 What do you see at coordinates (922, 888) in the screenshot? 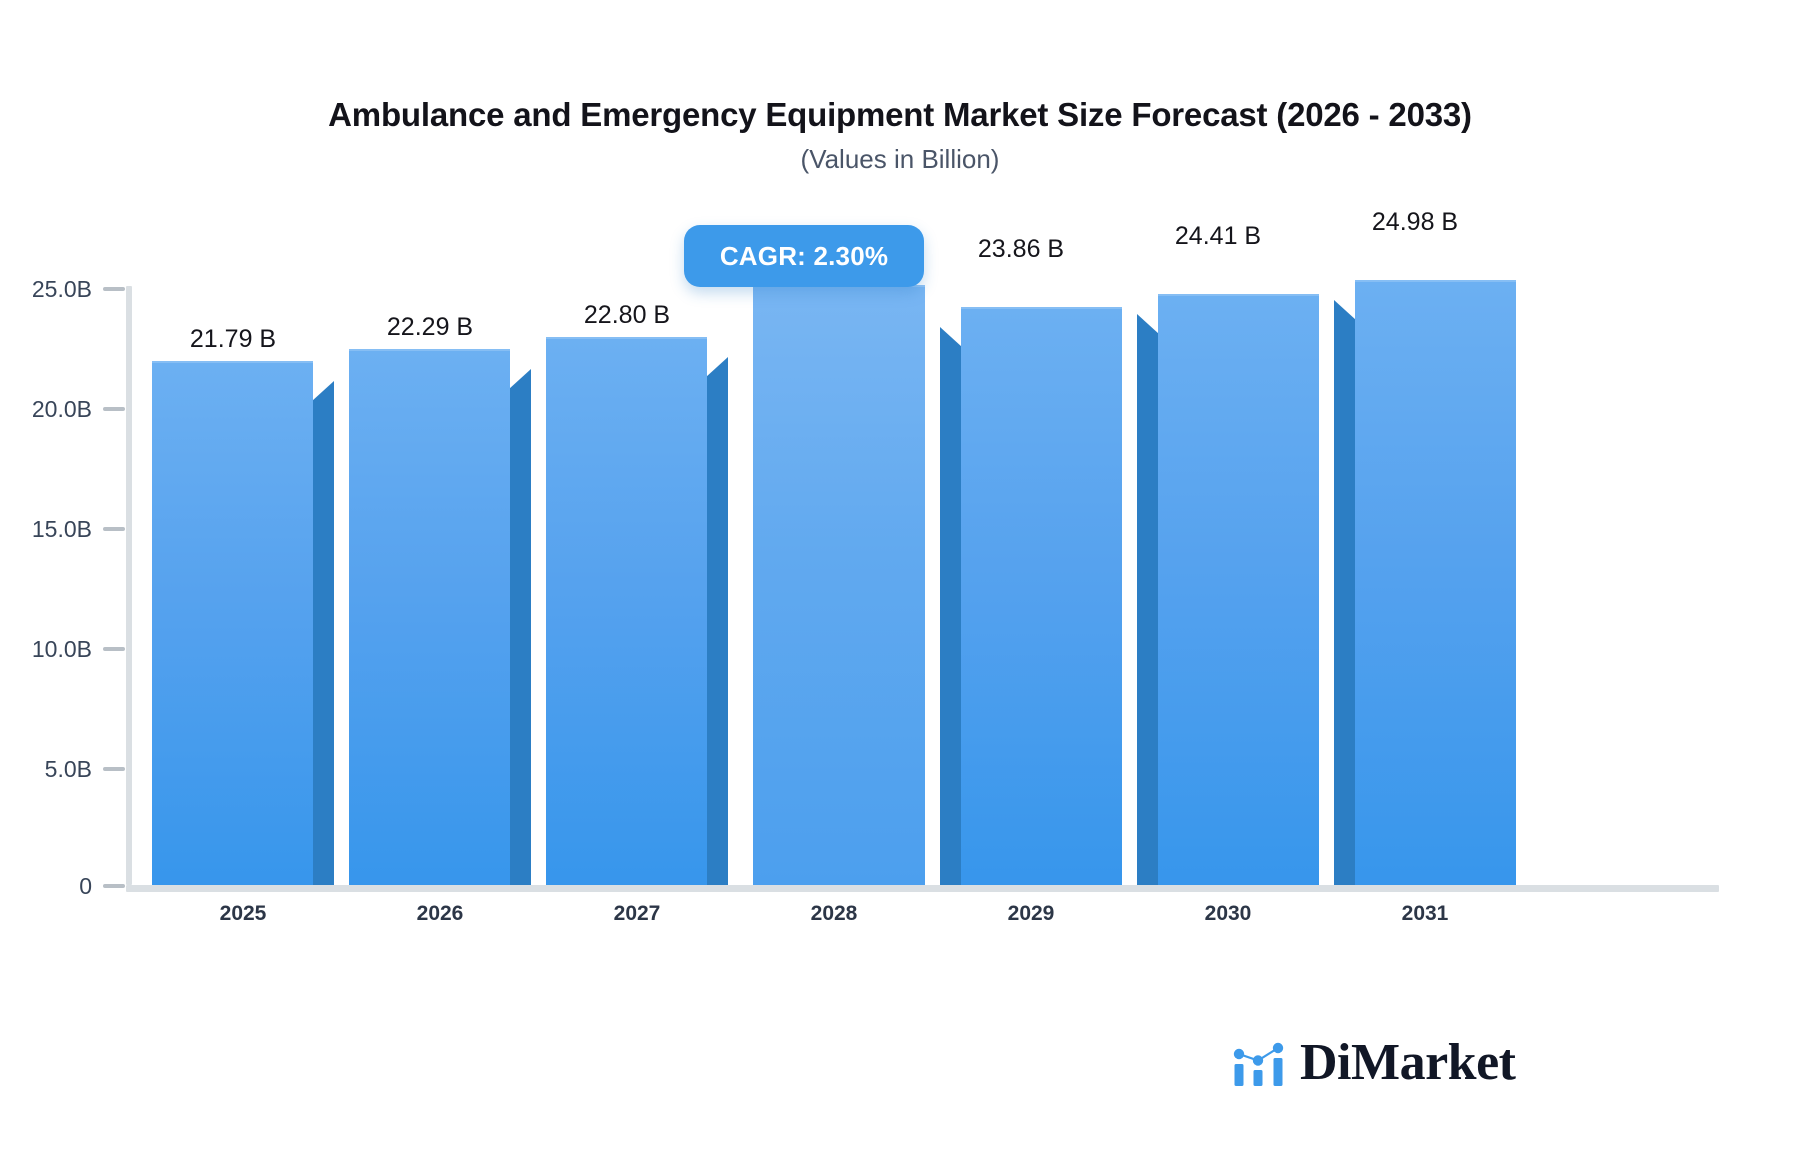
I see `x-axis-line` at bounding box center [922, 888].